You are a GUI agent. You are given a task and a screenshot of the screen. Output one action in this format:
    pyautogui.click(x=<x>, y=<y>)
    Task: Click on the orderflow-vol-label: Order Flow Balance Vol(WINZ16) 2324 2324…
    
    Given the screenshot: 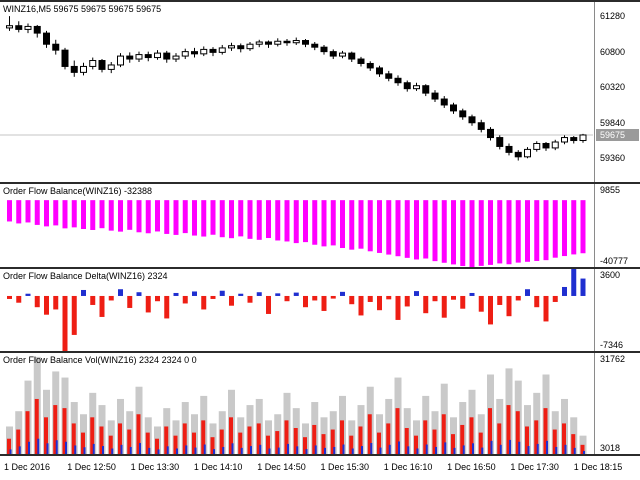 What is the action you would take?
    pyautogui.click(x=100, y=360)
    